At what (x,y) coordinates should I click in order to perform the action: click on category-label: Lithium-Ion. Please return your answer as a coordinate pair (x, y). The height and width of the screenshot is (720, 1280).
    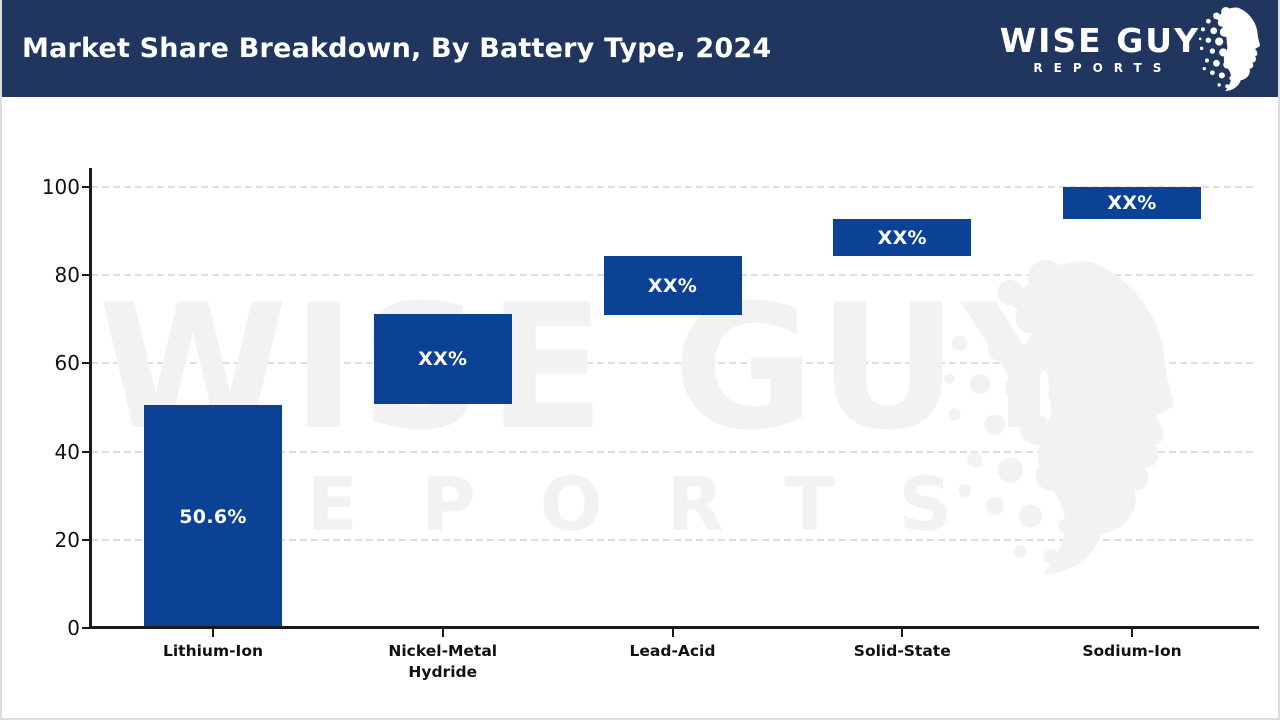
    Looking at the image, I should click on (213, 651).